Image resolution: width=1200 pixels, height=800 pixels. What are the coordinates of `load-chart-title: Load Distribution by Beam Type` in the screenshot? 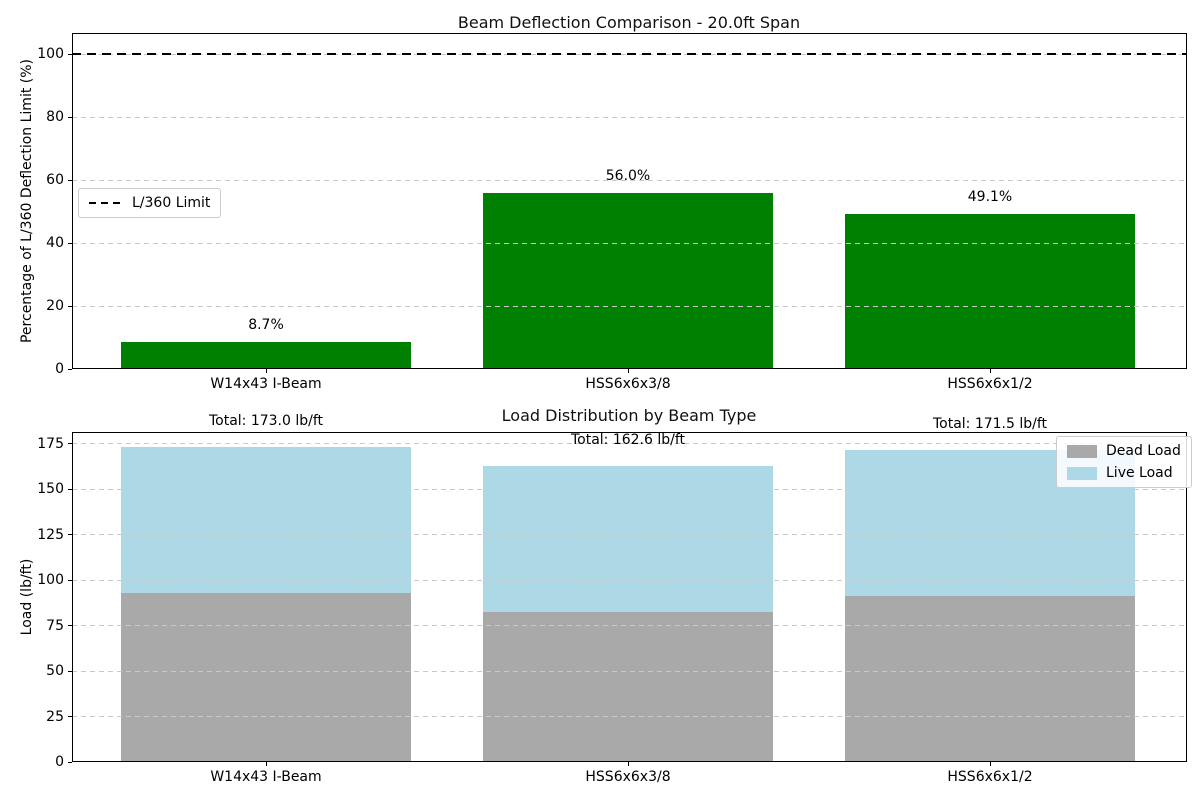 It's located at (629, 415).